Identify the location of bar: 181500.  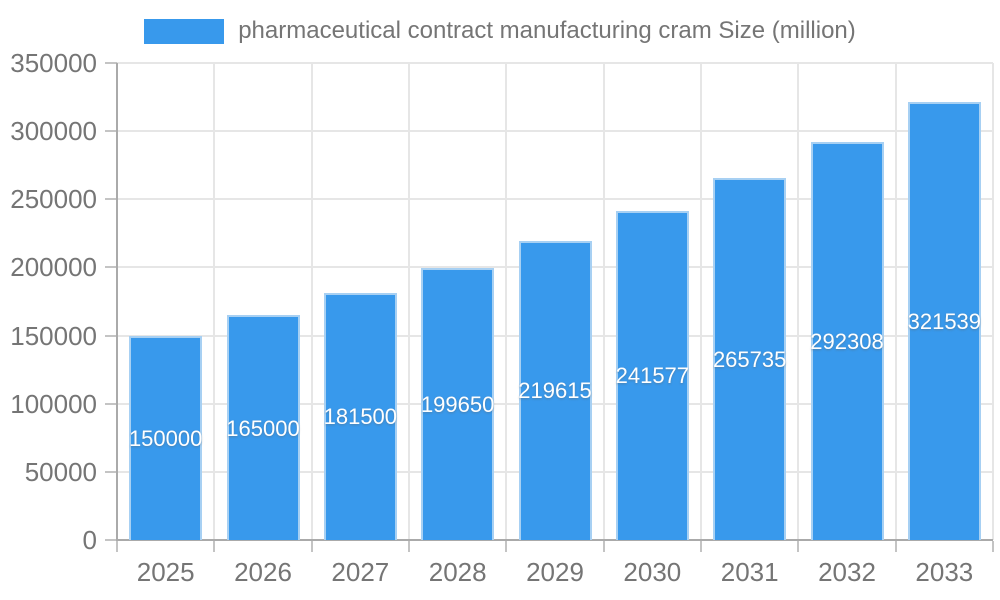
(360, 416).